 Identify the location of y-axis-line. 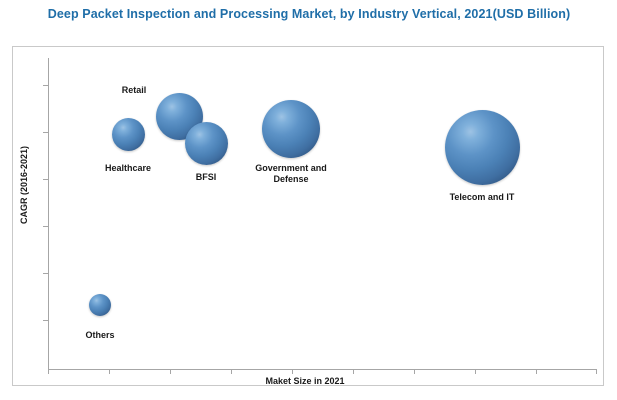
(48, 214).